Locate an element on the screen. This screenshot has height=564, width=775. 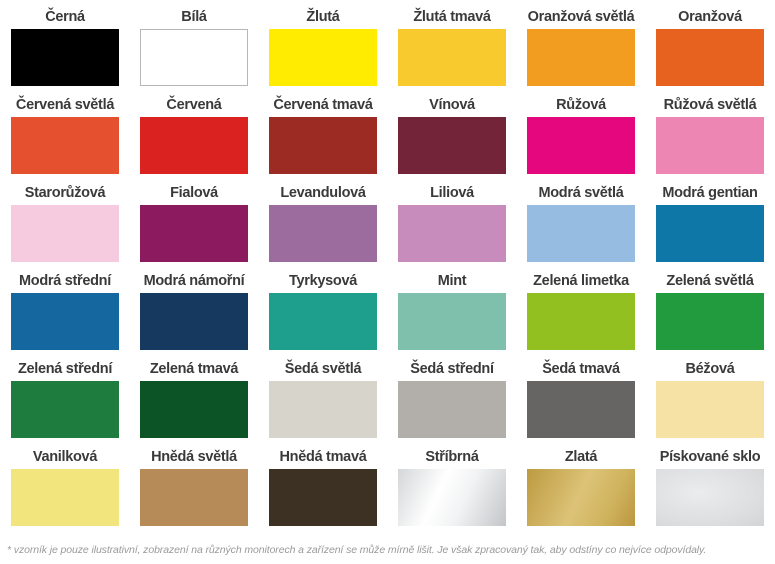
swatch-cell: Zlatá is located at coordinates (581, 486).